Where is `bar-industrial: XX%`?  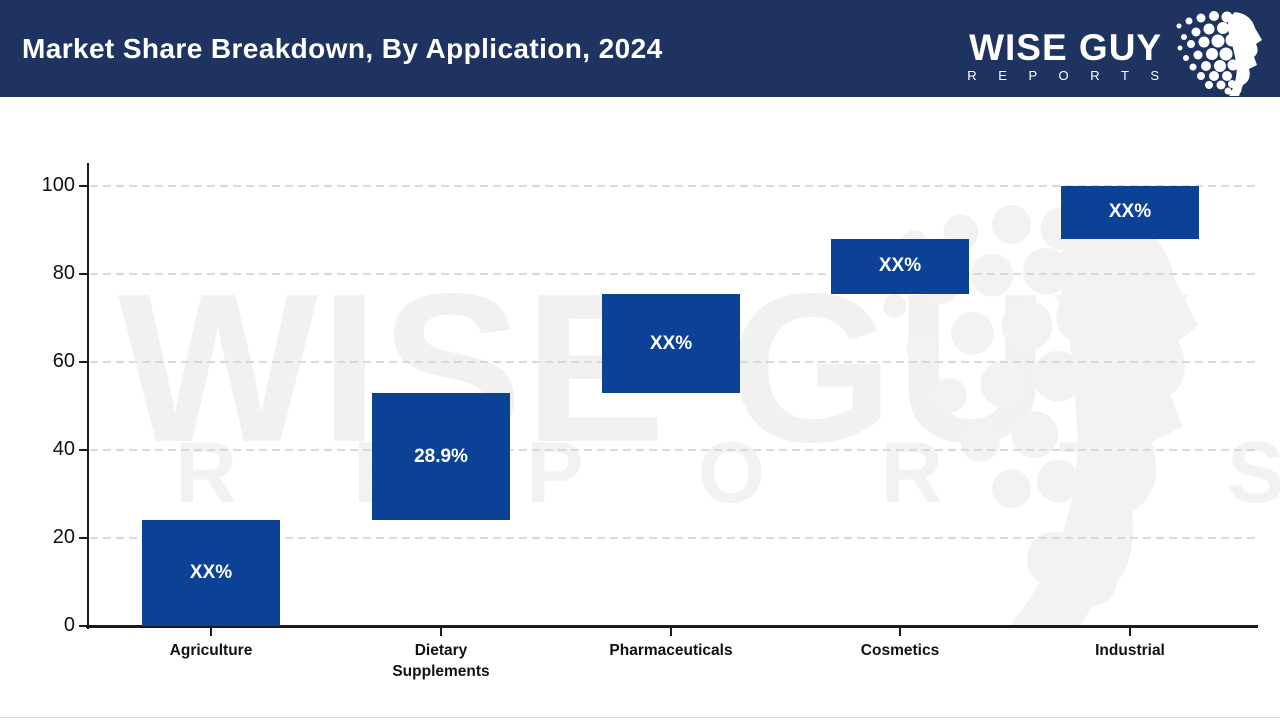 bar-industrial: XX% is located at coordinates (1130, 212).